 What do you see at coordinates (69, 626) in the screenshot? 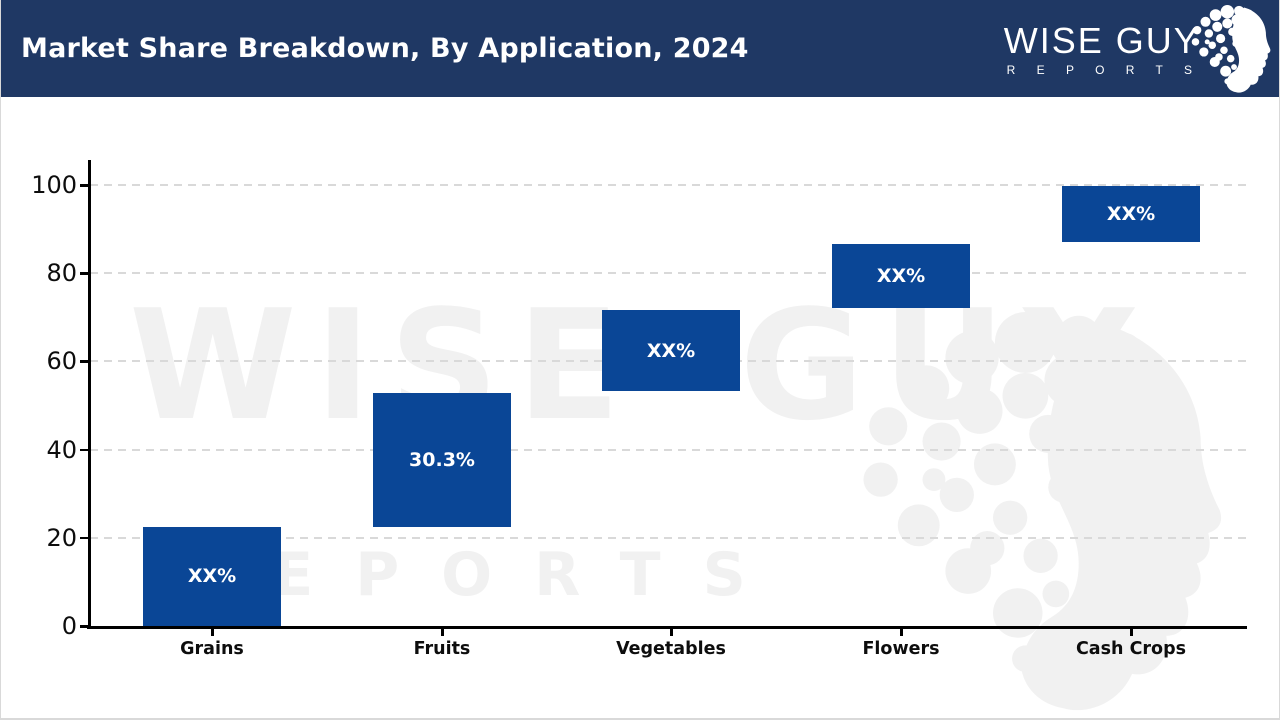
I see `y-tick-label-0: 0` at bounding box center [69, 626].